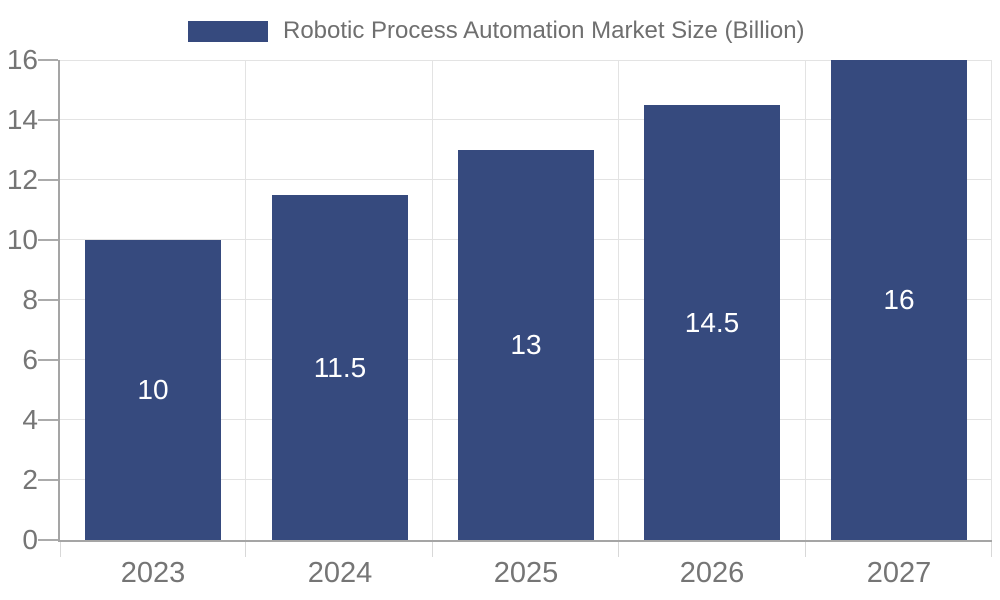  I want to click on bar-value-label: 16, so click(899, 299).